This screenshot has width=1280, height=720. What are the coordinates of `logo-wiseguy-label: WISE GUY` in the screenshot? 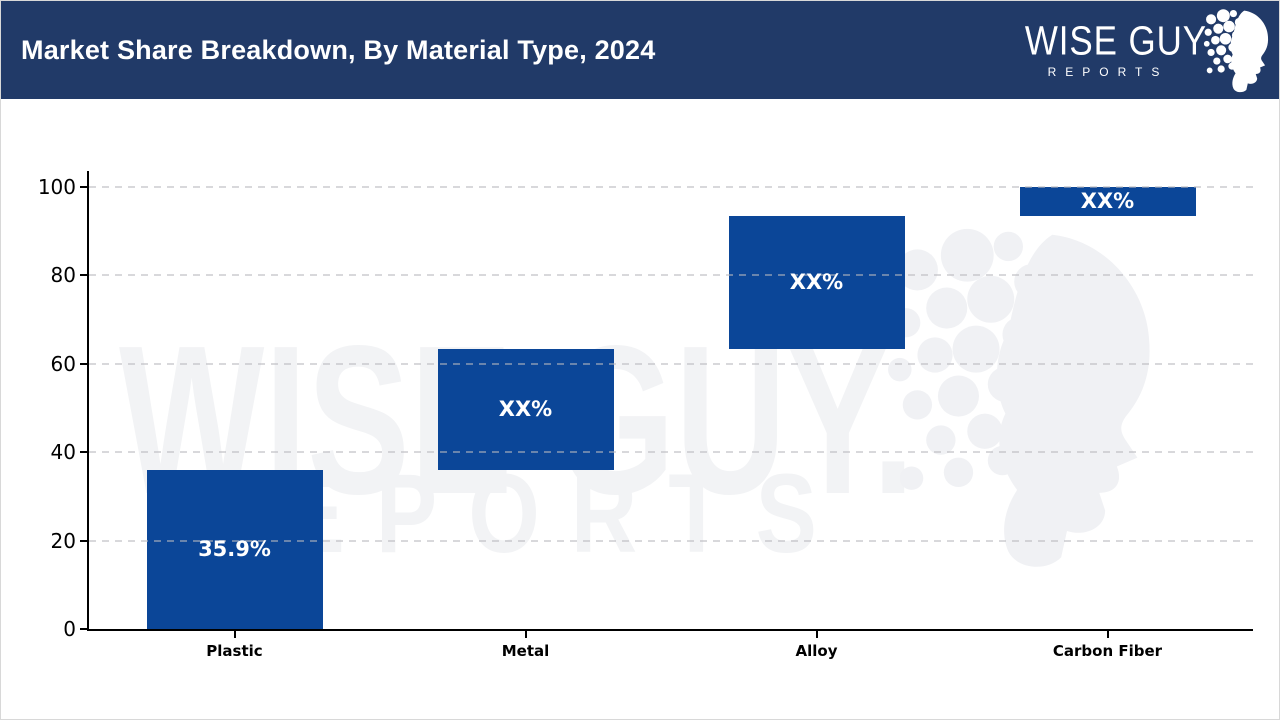 It's located at (1115, 42).